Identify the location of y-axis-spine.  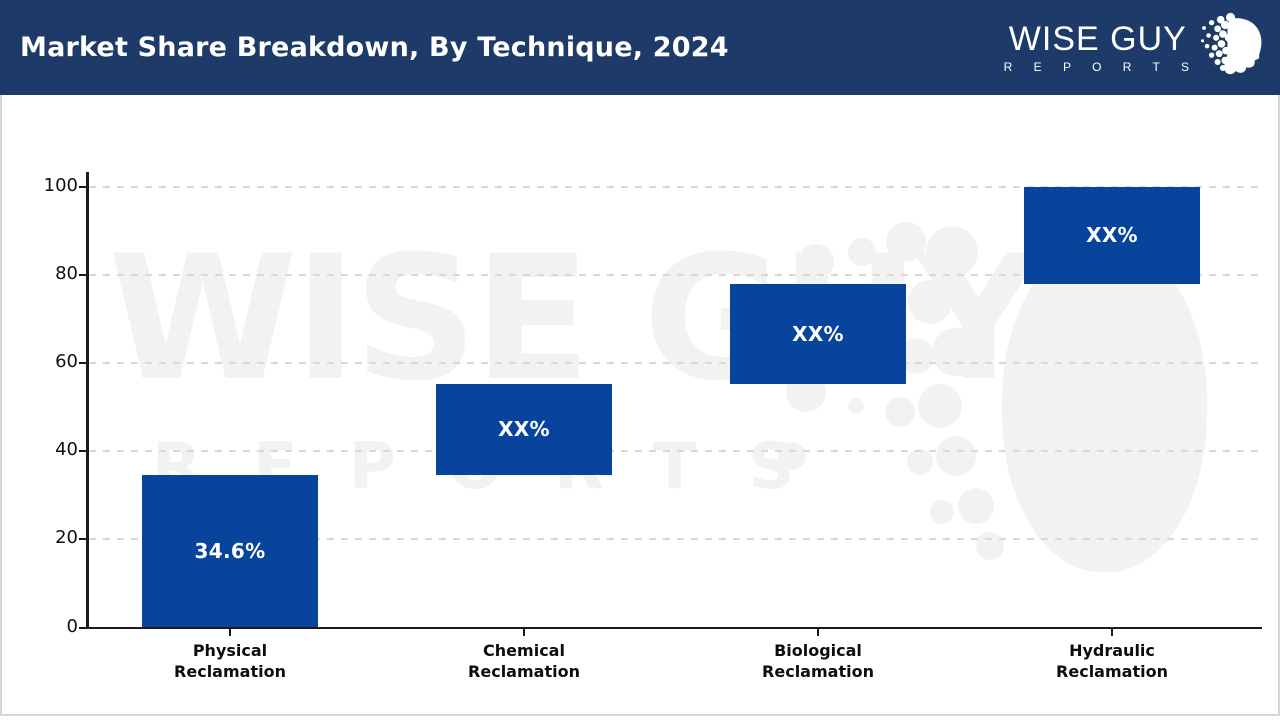
(87, 400).